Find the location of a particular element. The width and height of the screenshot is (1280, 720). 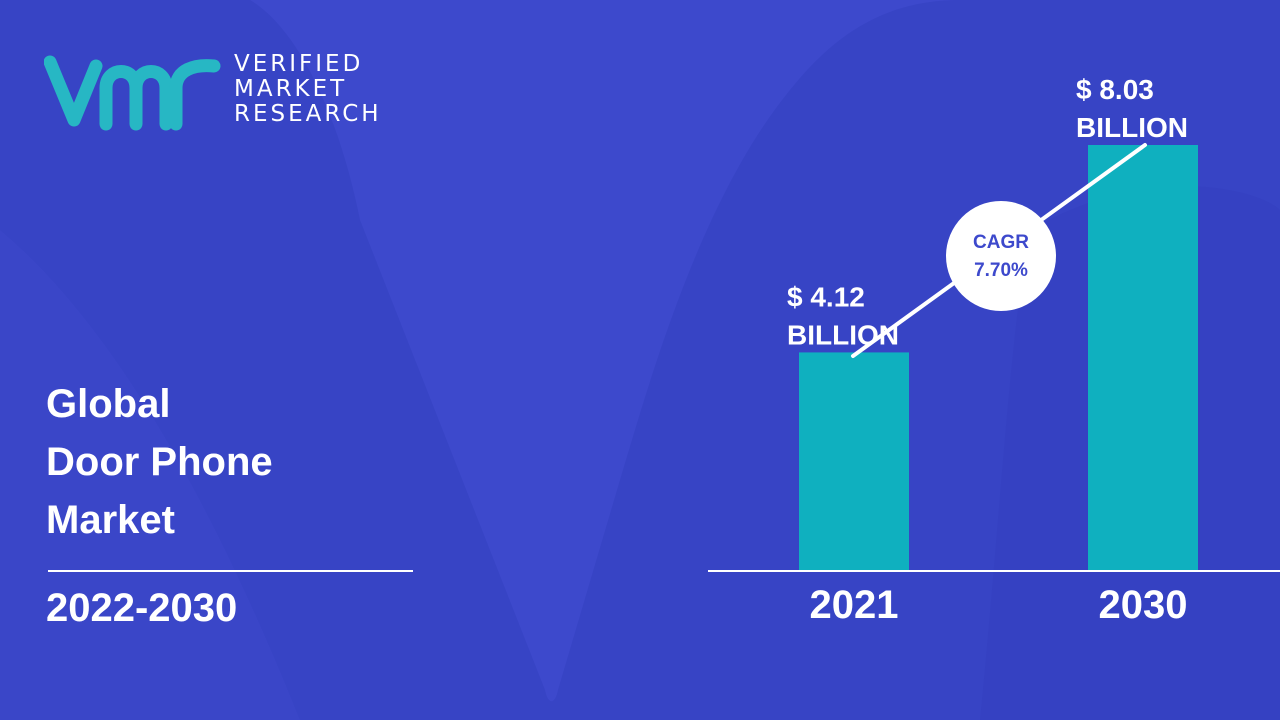

cagr-value: 7.70% is located at coordinates (1001, 270).